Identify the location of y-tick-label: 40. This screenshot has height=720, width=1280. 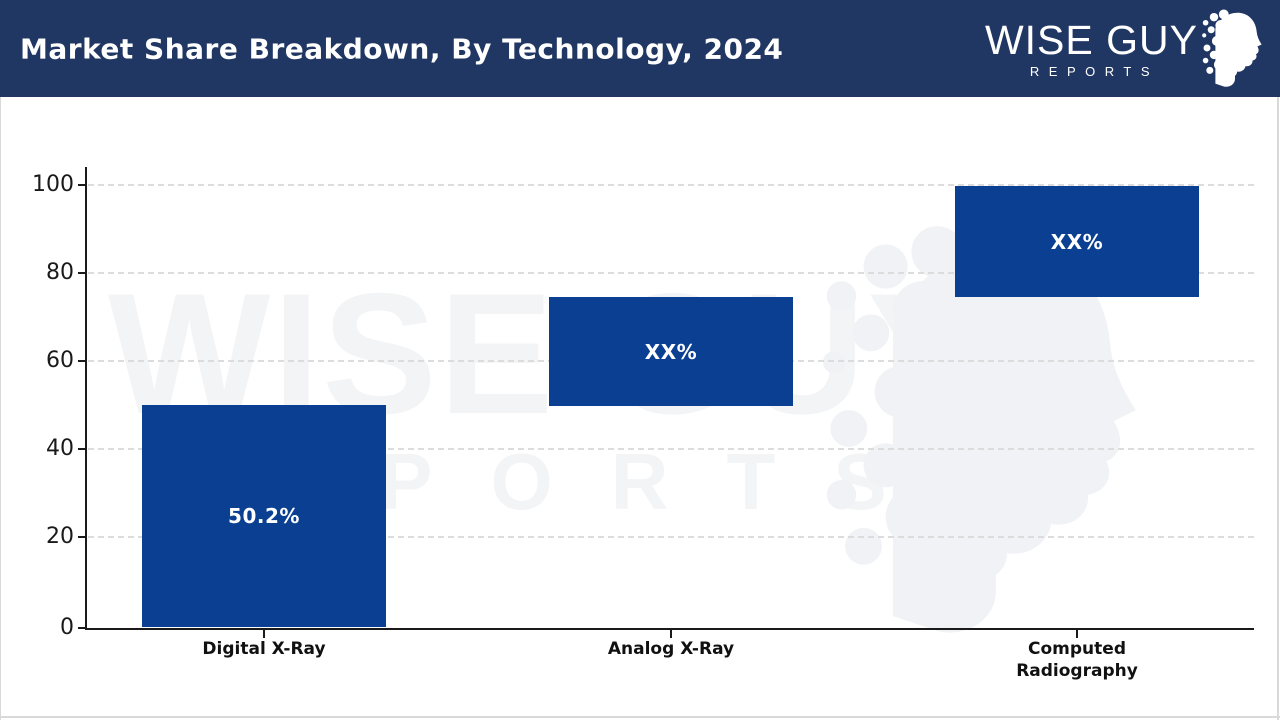
(60, 448).